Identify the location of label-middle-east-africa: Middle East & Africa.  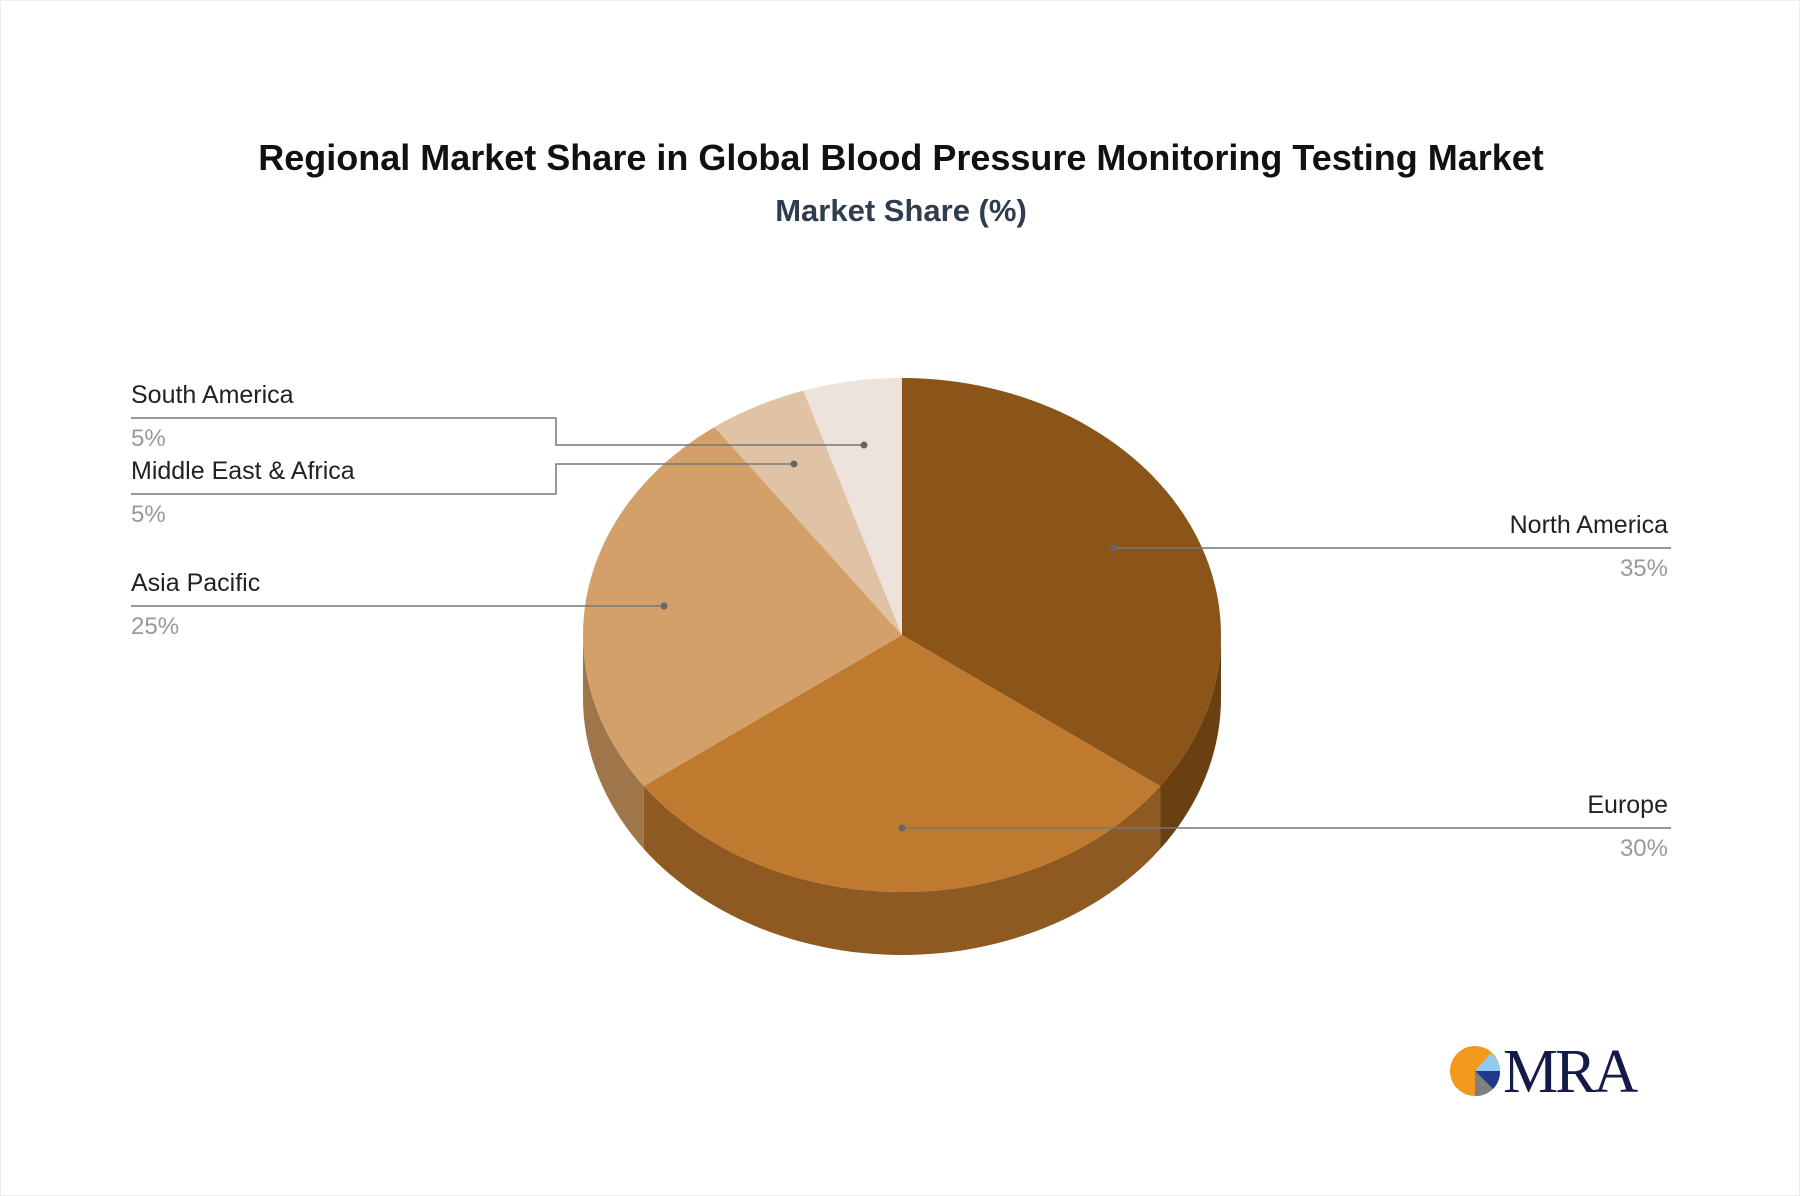
(243, 471).